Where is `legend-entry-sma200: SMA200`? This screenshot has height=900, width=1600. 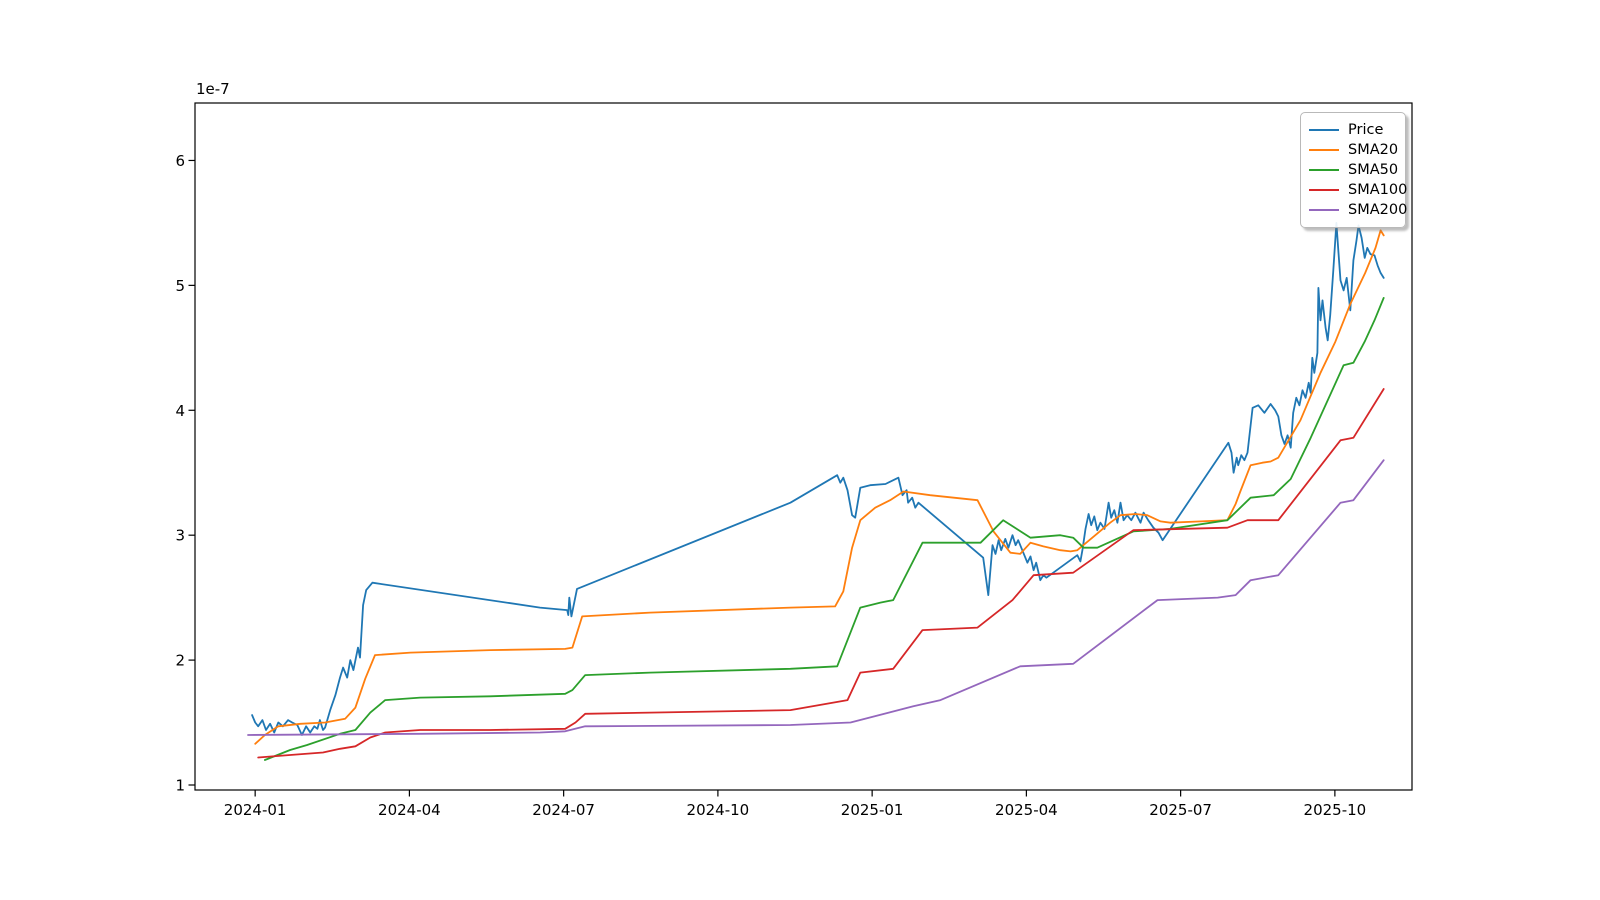 legend-entry-sma200: SMA200 is located at coordinates (1358, 210).